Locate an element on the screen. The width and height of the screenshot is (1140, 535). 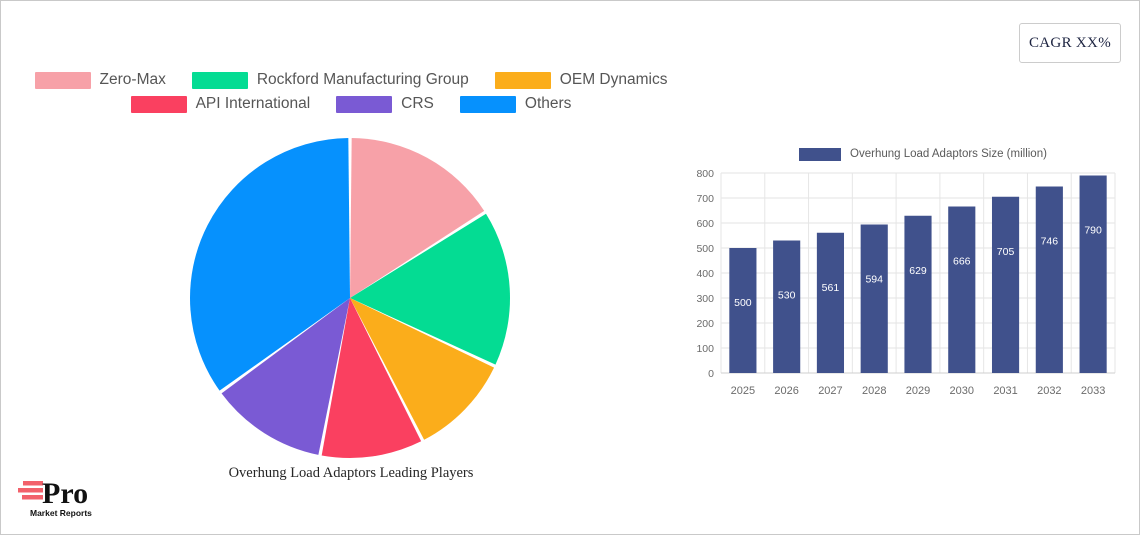
pro-market-reports-logo: Pro Market Reports is located at coordinates (61, 497).